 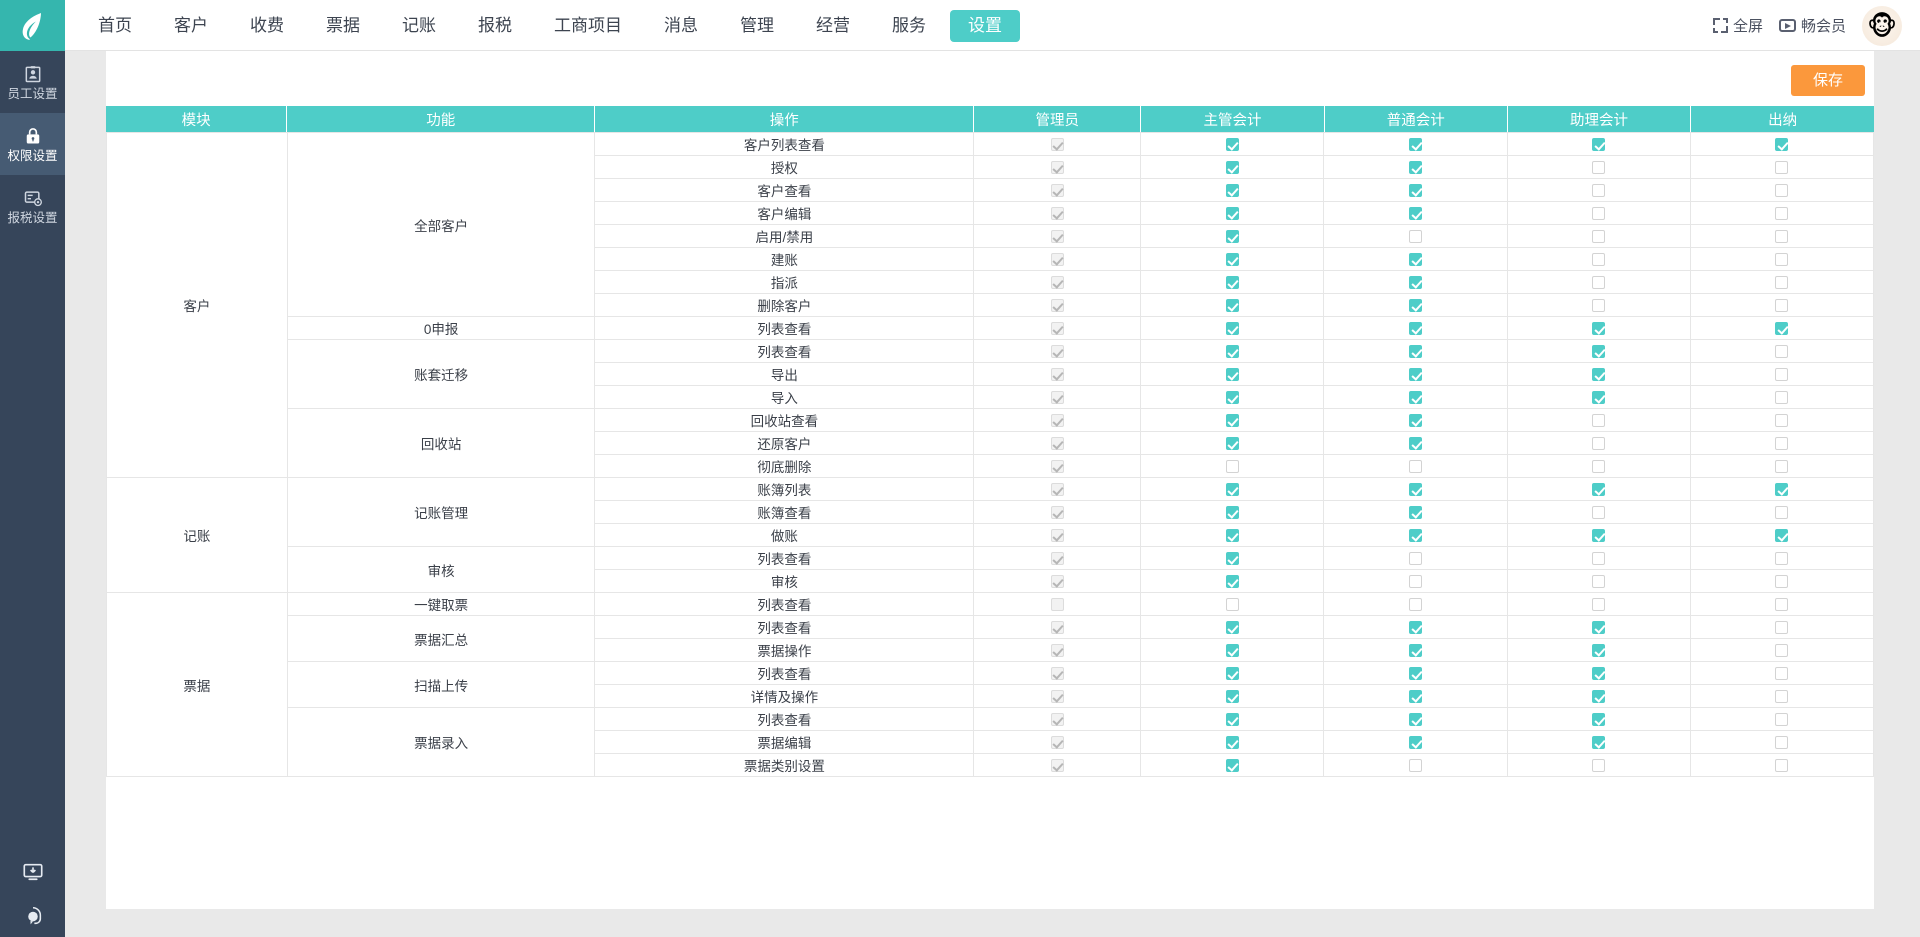 What do you see at coordinates (909, 25) in the screenshot?
I see `nav-item-10: 服务` at bounding box center [909, 25].